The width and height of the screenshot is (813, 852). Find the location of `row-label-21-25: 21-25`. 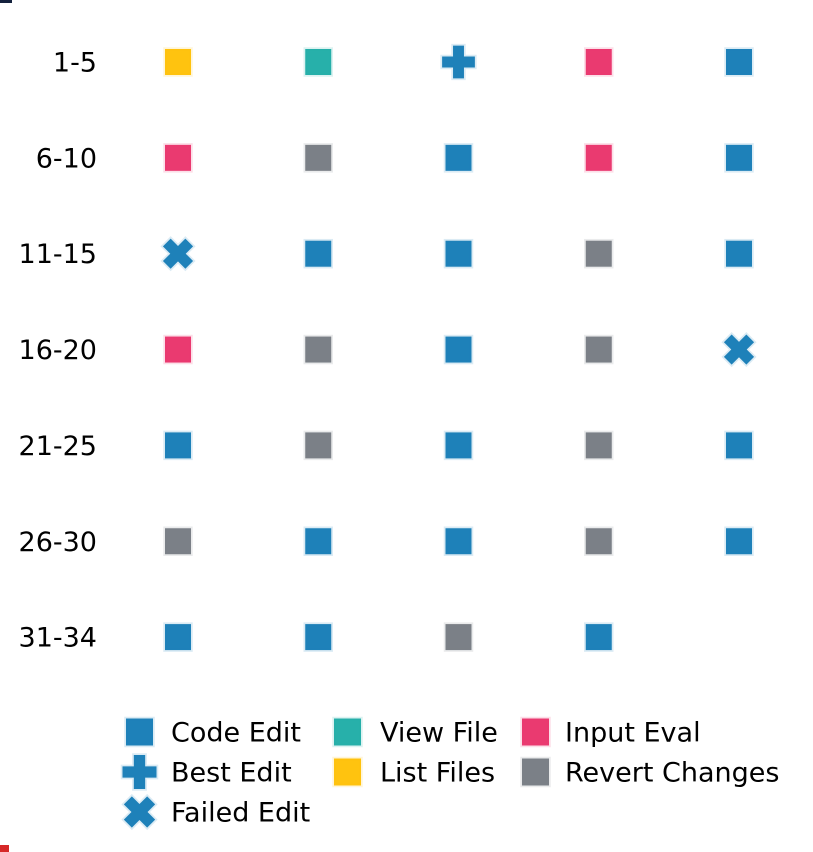

row-label-21-25: 21-25 is located at coordinates (58, 446).